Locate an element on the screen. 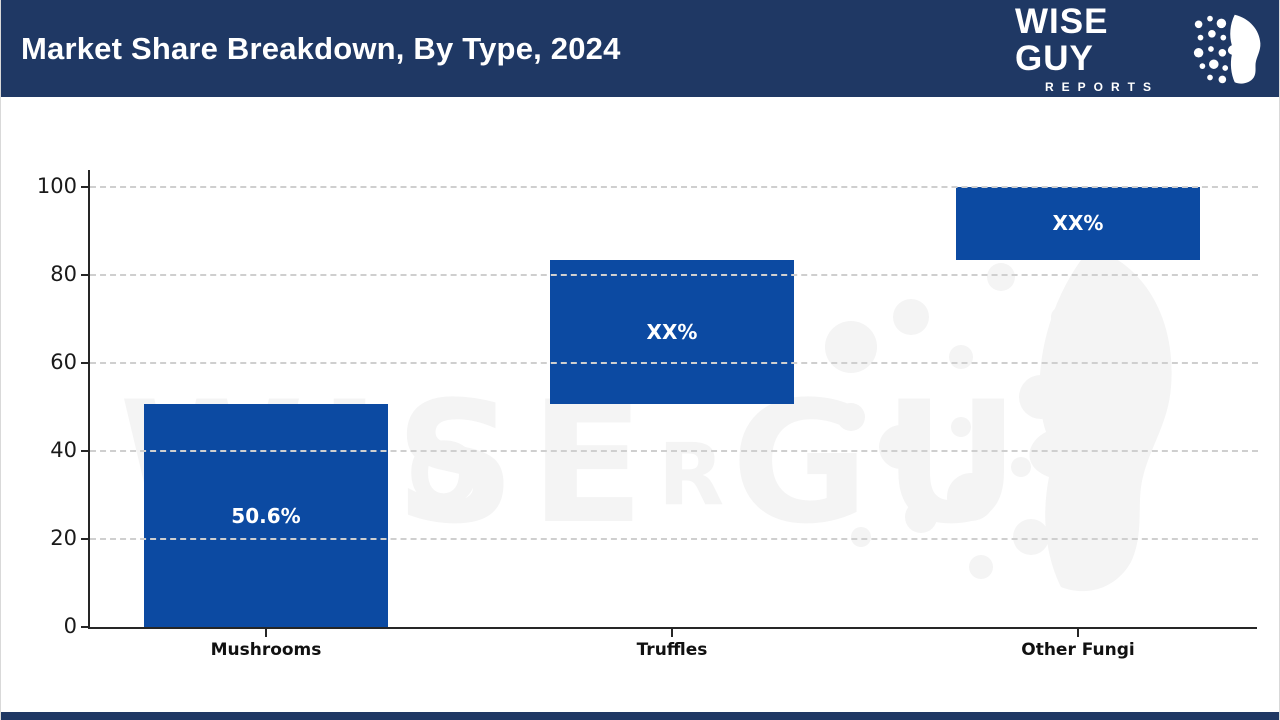 The height and width of the screenshot is (720, 1280). logo-subtext: REPORTS is located at coordinates (1101, 86).